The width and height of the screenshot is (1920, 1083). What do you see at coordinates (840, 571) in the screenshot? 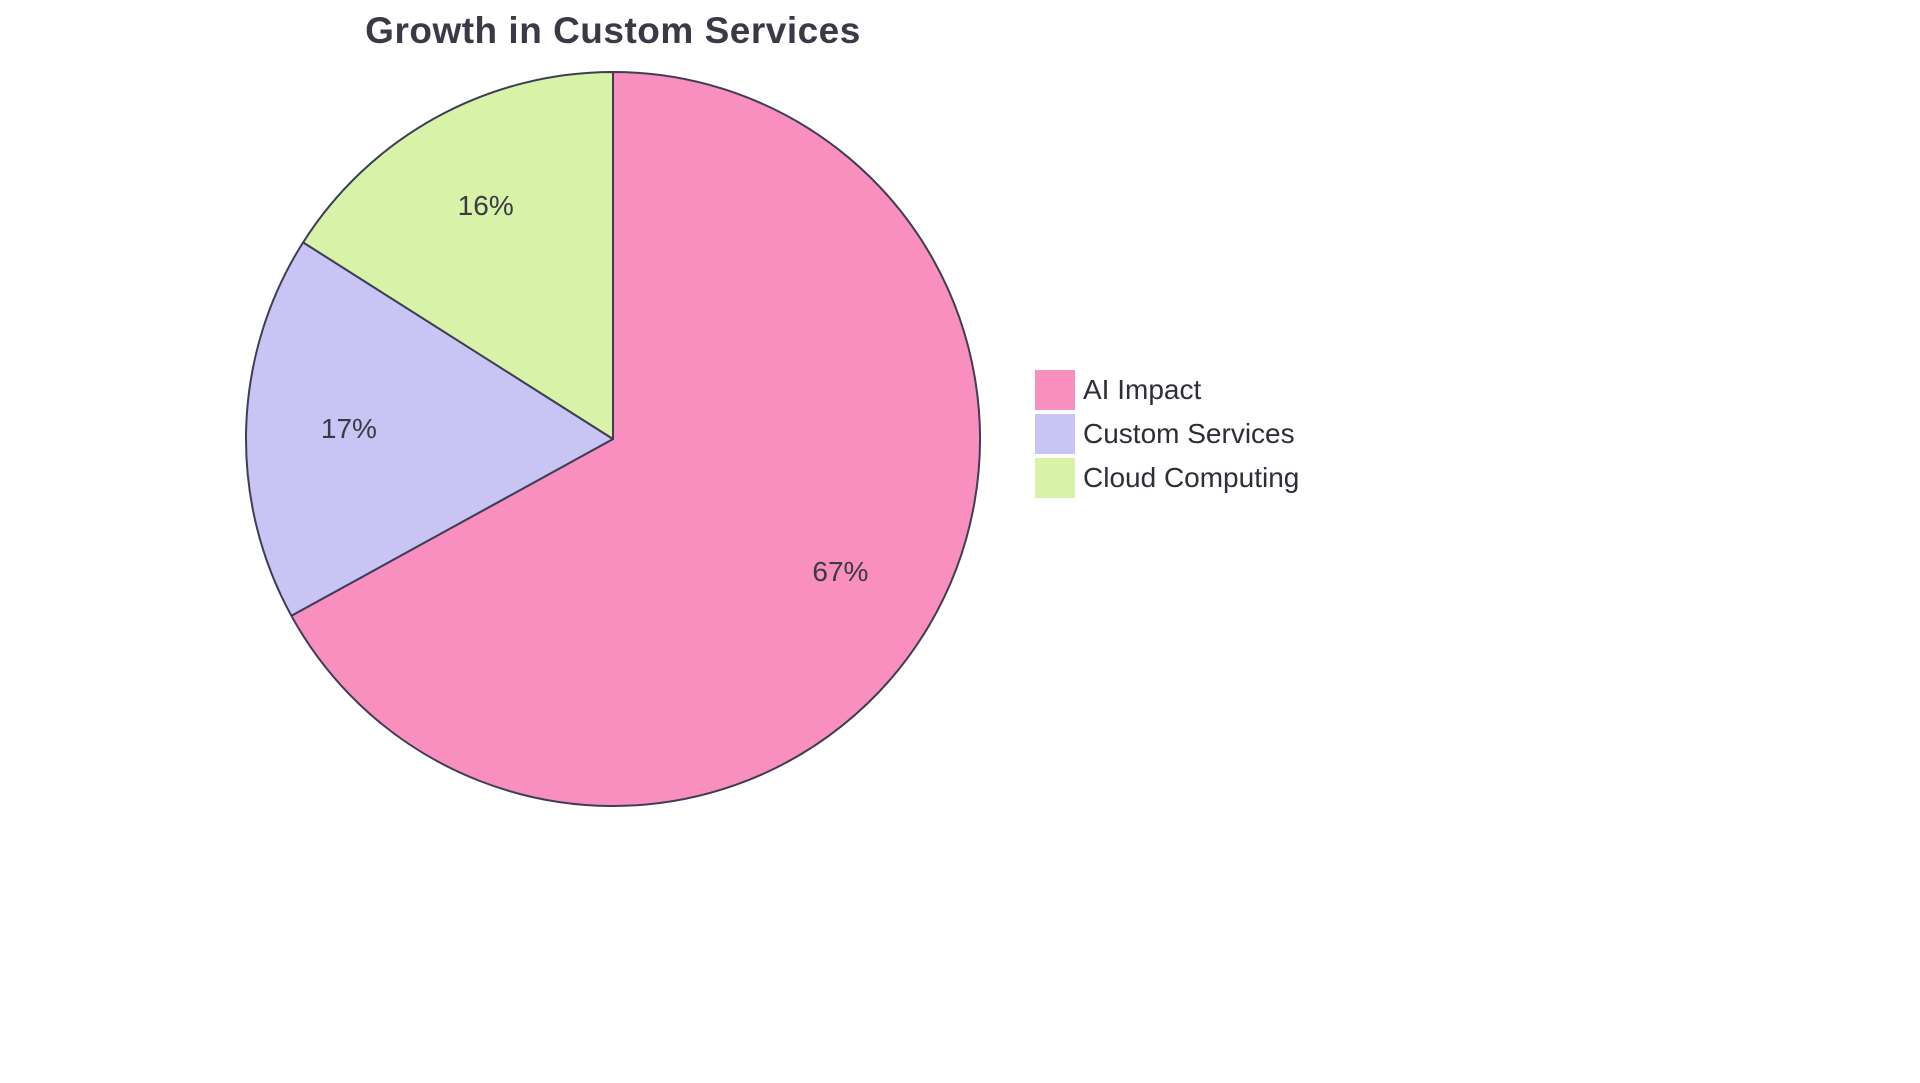
I see `slice-value-label: 67%` at bounding box center [840, 571].